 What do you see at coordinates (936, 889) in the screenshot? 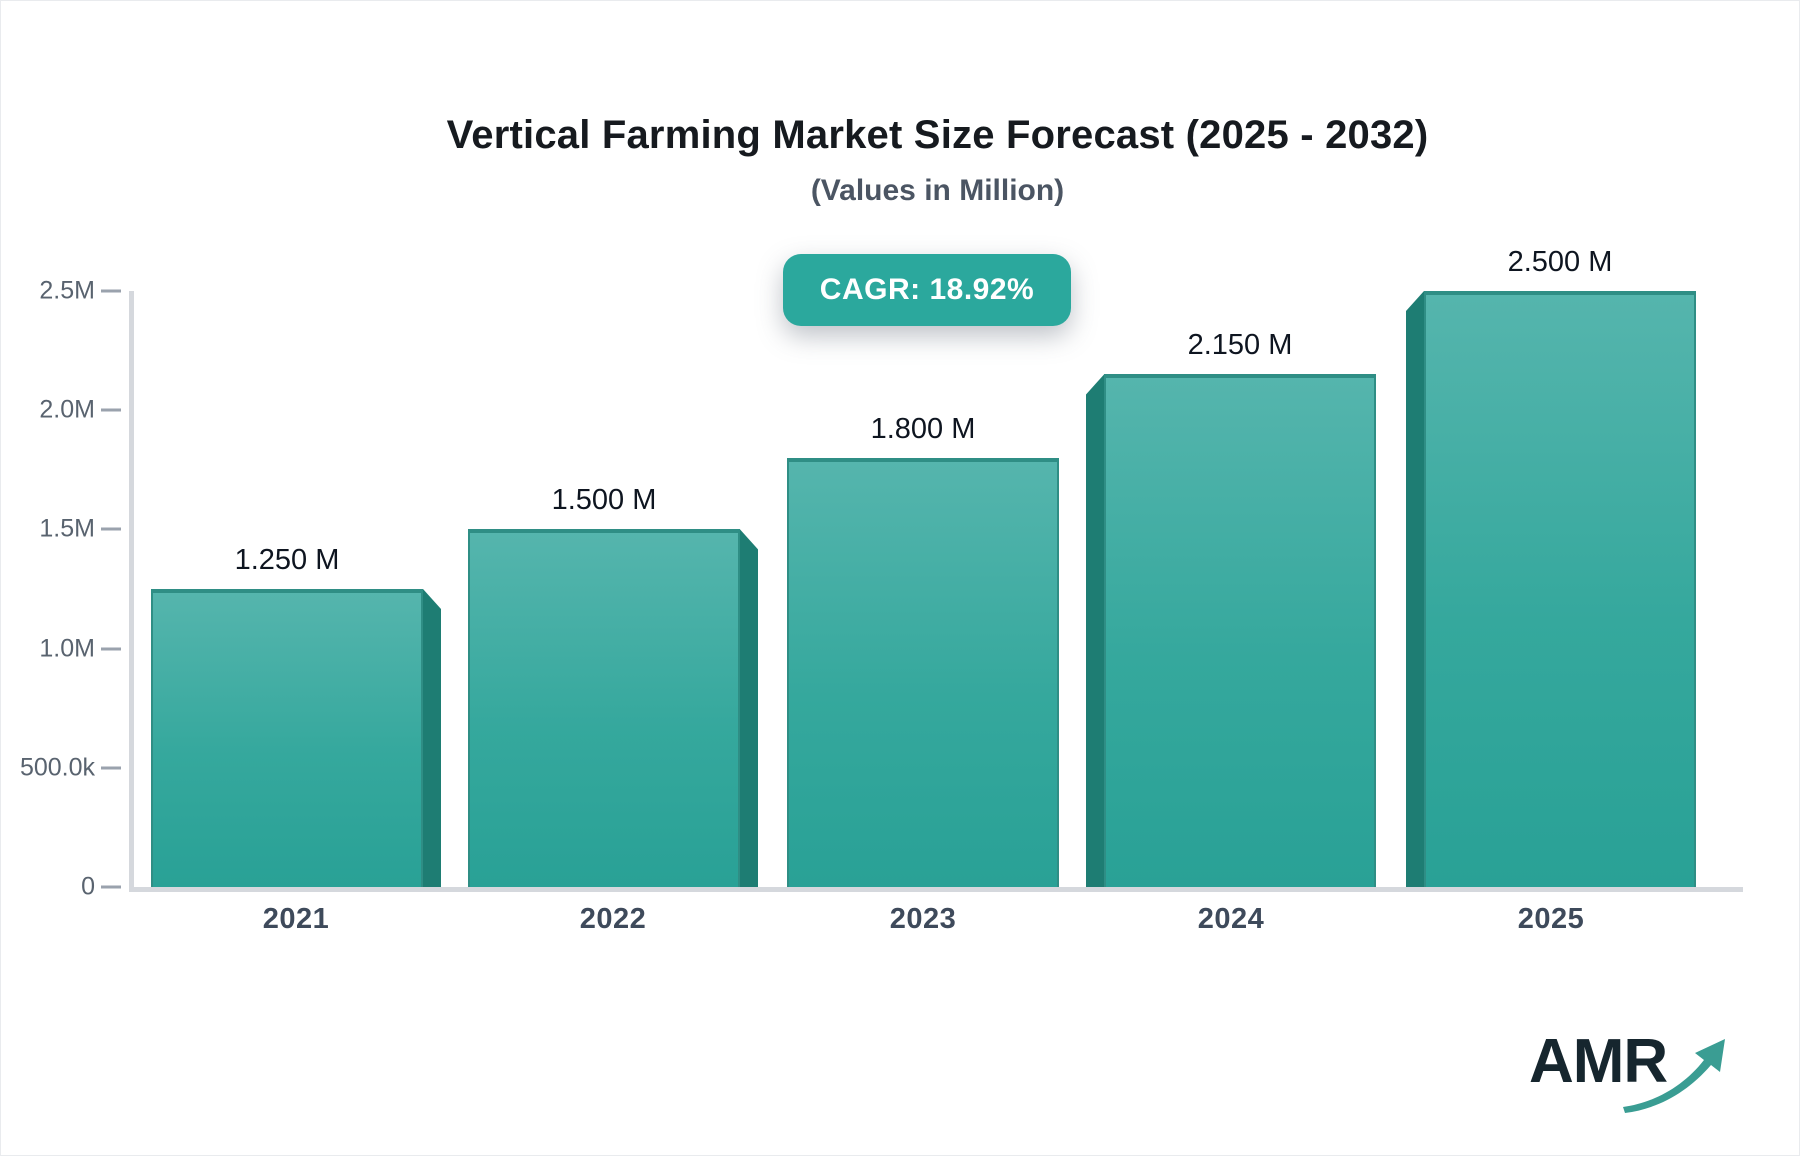
I see `x-axis-baseline` at bounding box center [936, 889].